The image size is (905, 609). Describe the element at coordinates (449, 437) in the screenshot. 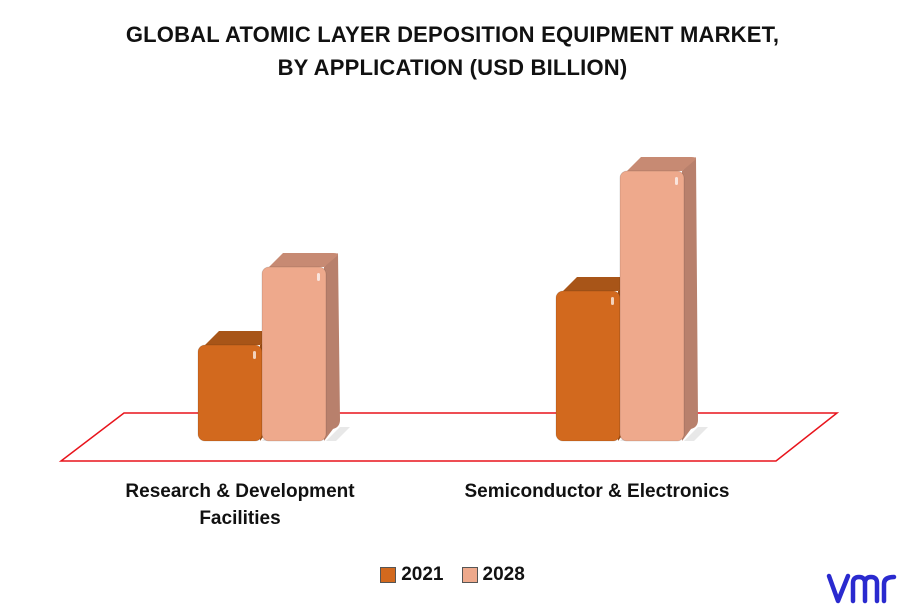

I see `floor-plane` at that location.